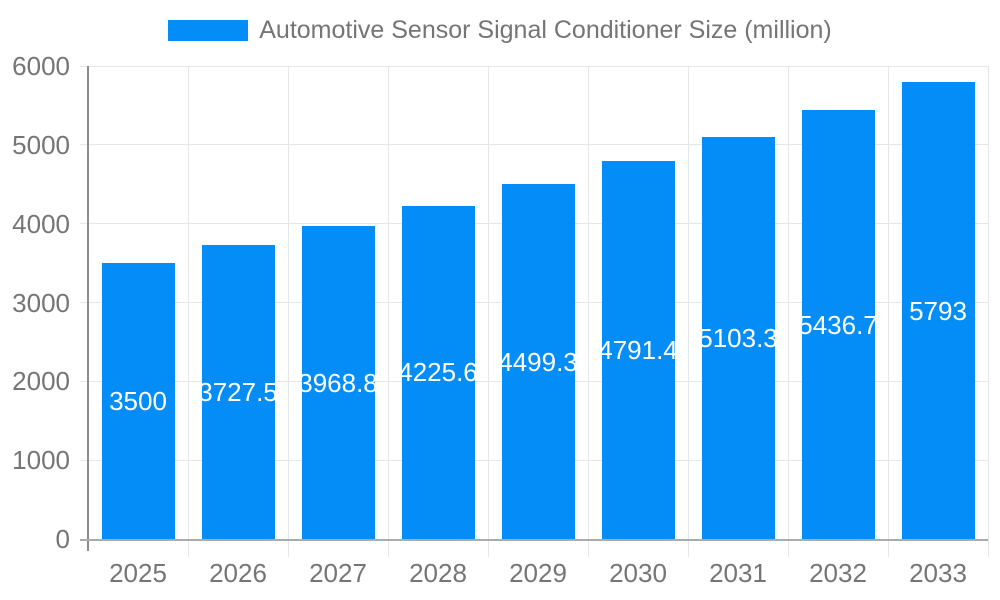 This screenshot has width=1000, height=600. I want to click on bar-value-label: 3727.5, so click(238, 392).